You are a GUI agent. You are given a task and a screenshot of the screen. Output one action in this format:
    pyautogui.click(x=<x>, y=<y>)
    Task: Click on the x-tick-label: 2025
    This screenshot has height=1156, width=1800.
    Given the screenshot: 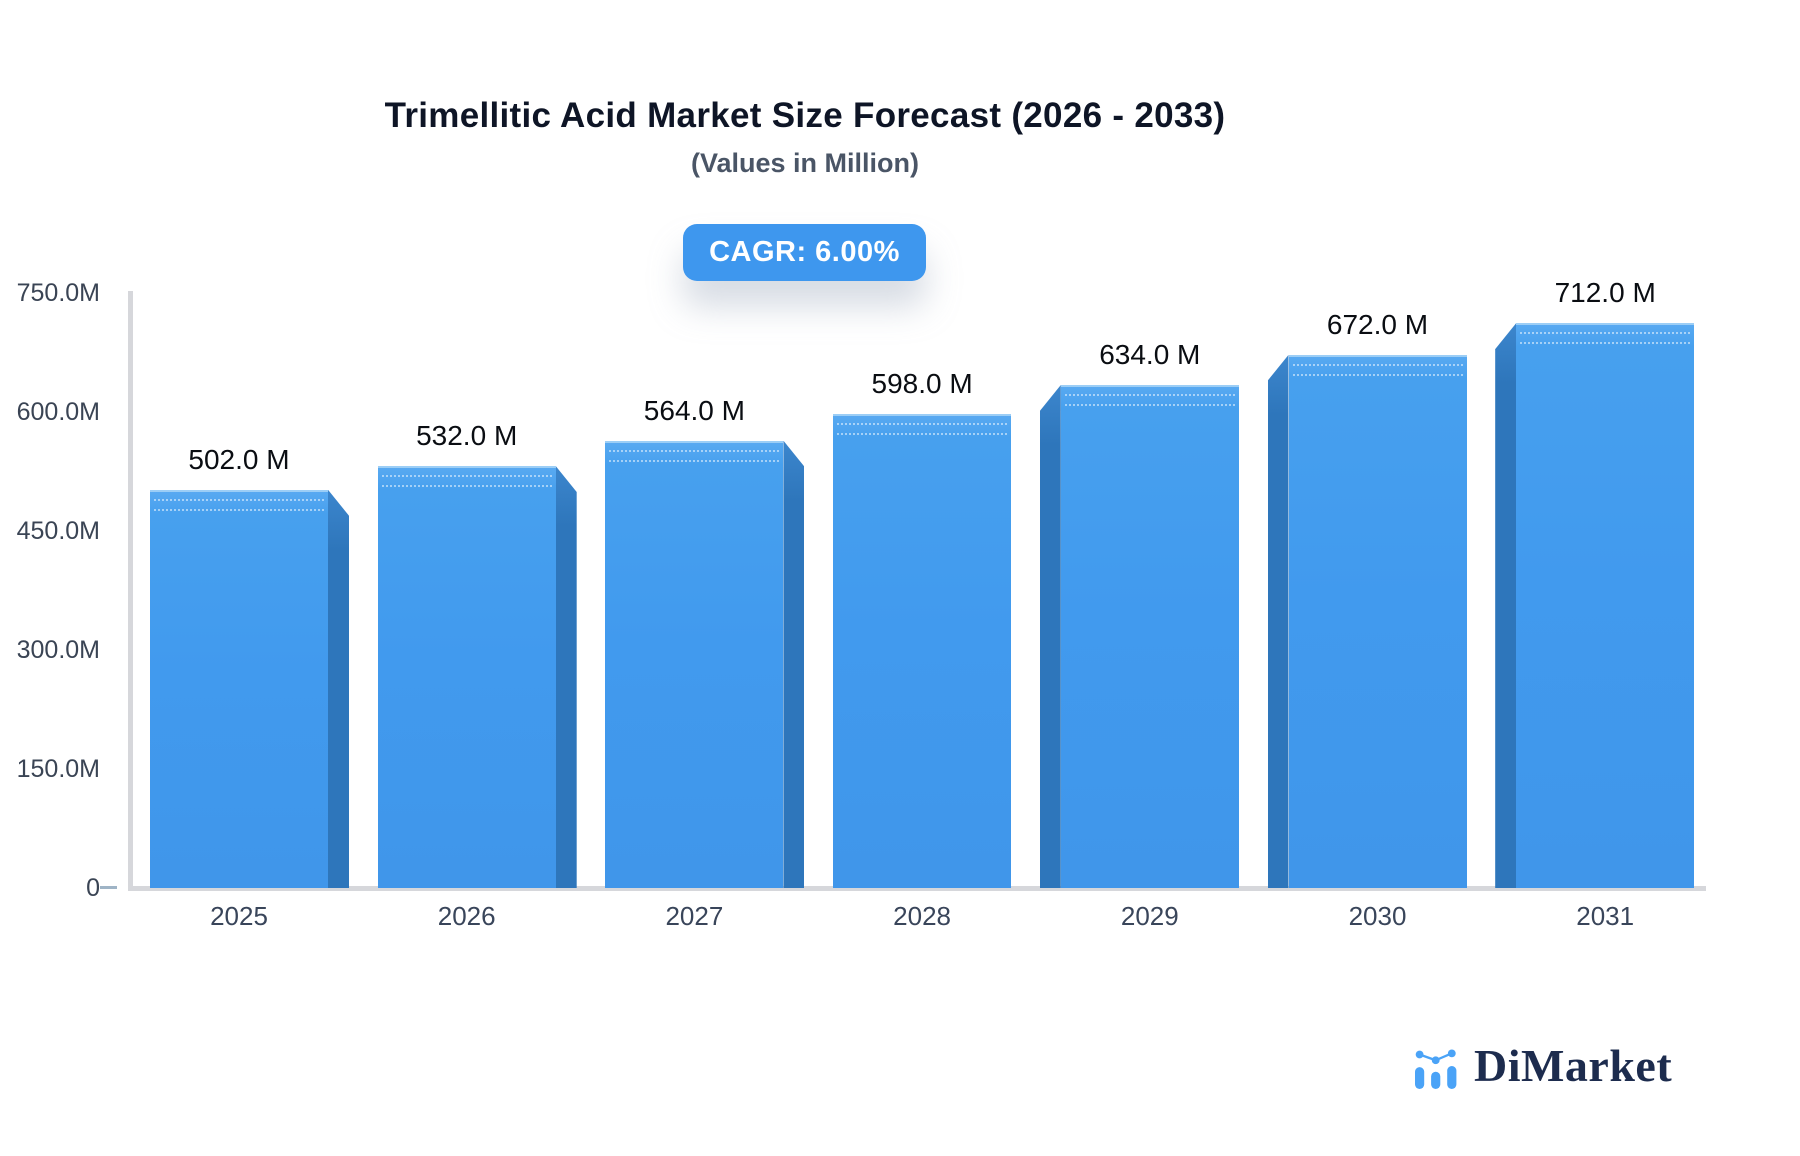 What is the action you would take?
    pyautogui.click(x=239, y=916)
    